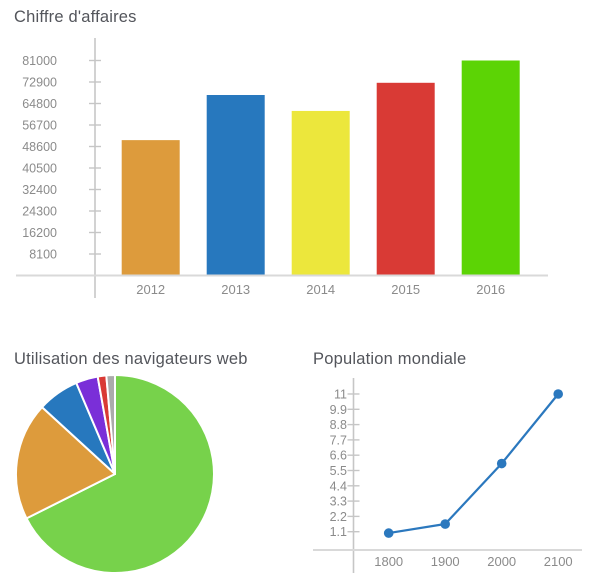 The image size is (600, 587). What do you see at coordinates (338, 440) in the screenshot?
I see `line-y-tick-label: 7.7` at bounding box center [338, 440].